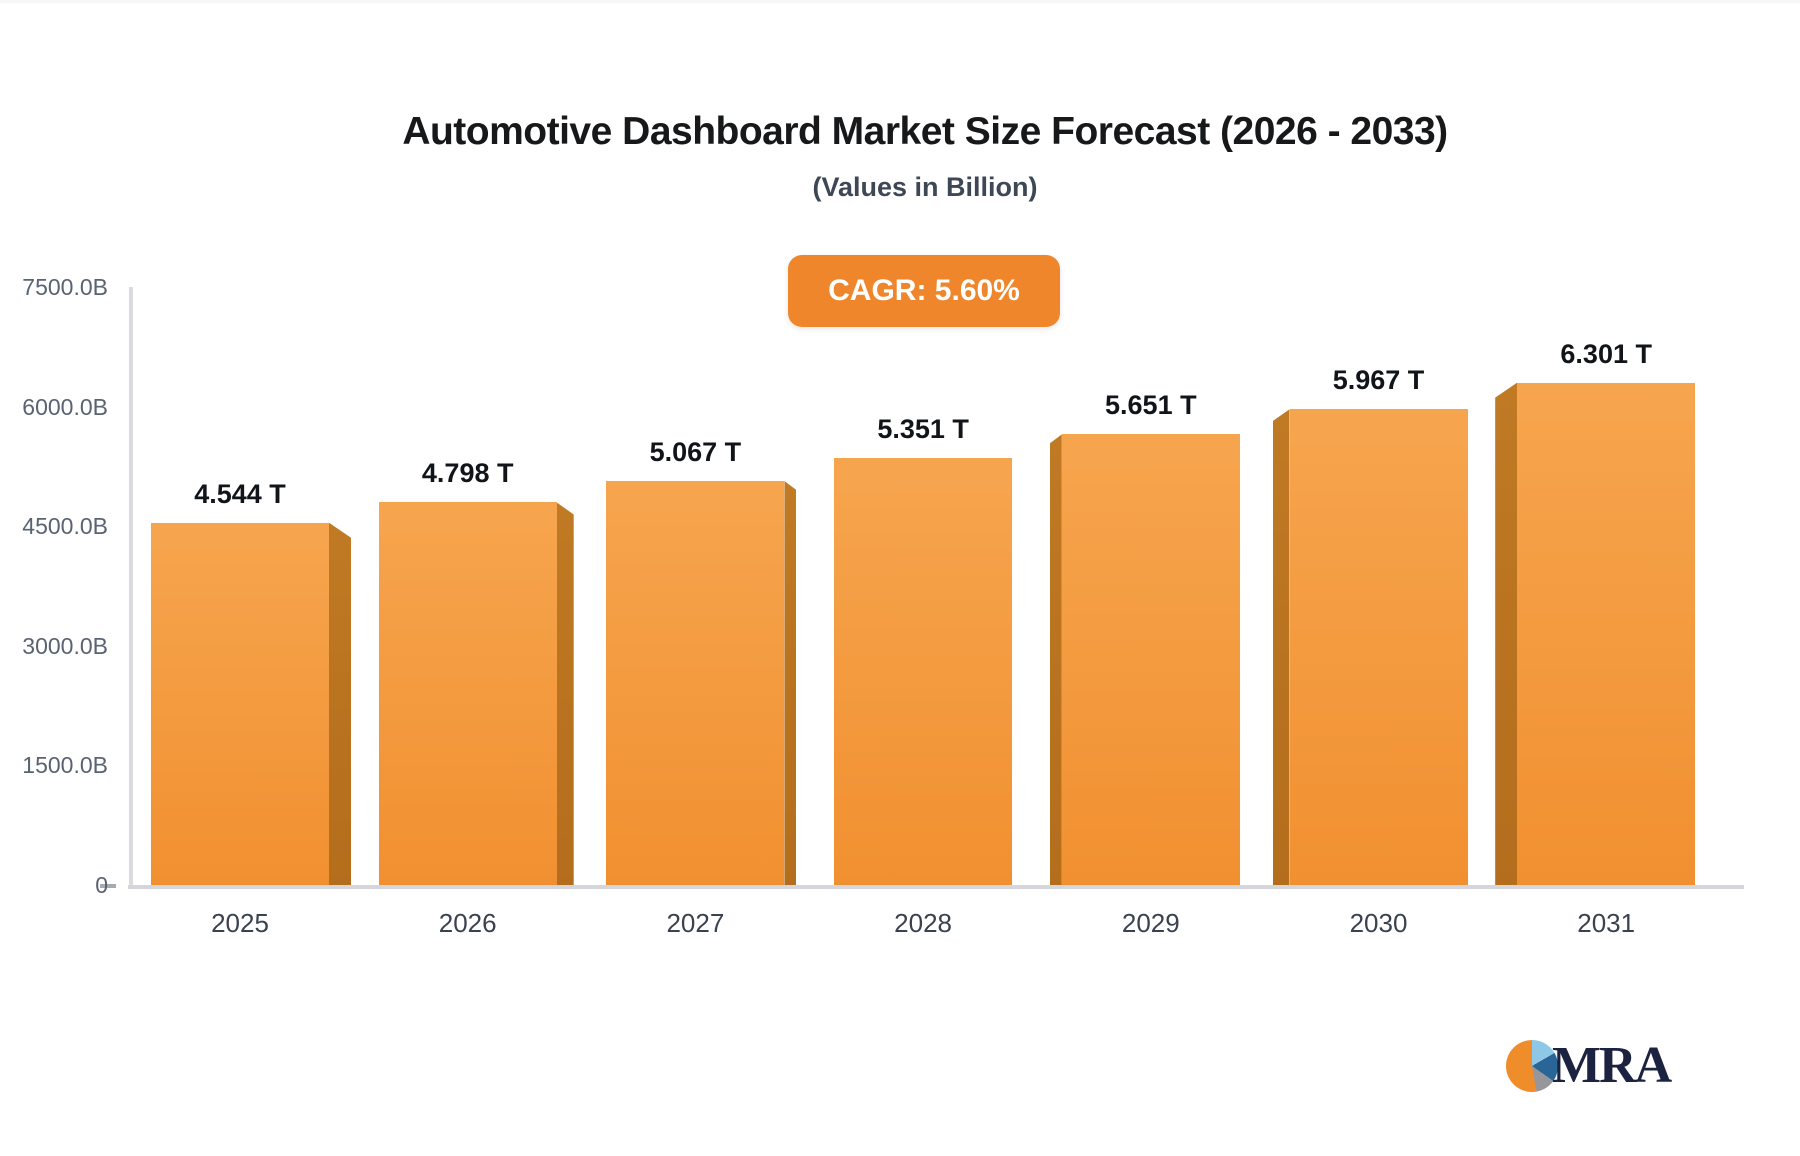 The width and height of the screenshot is (1800, 1156). What do you see at coordinates (923, 429) in the screenshot?
I see `bar-value-label: 5.351 T` at bounding box center [923, 429].